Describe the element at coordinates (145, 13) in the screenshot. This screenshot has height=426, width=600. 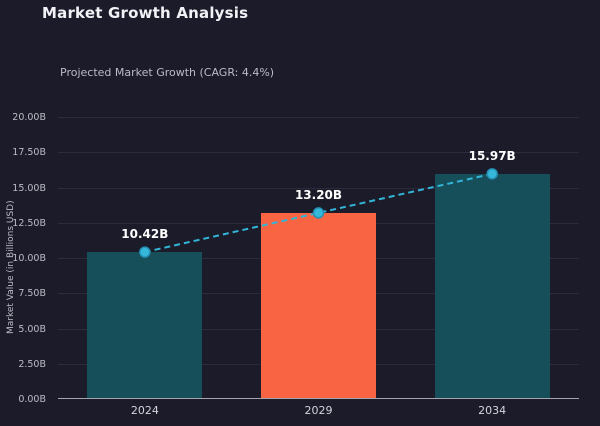
I see `page-title: Market Growth Analysis` at that location.